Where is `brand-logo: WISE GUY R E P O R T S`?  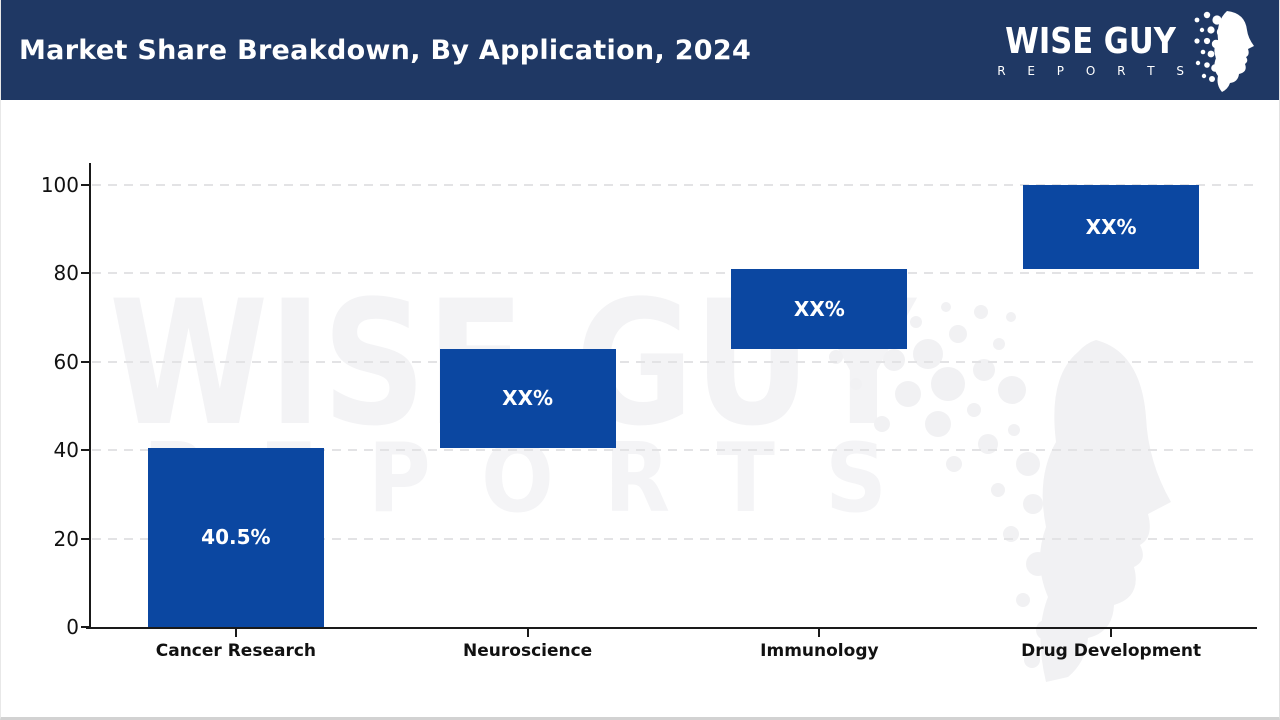 brand-logo: WISE GUY R E P O R T S is located at coordinates (1123, 50).